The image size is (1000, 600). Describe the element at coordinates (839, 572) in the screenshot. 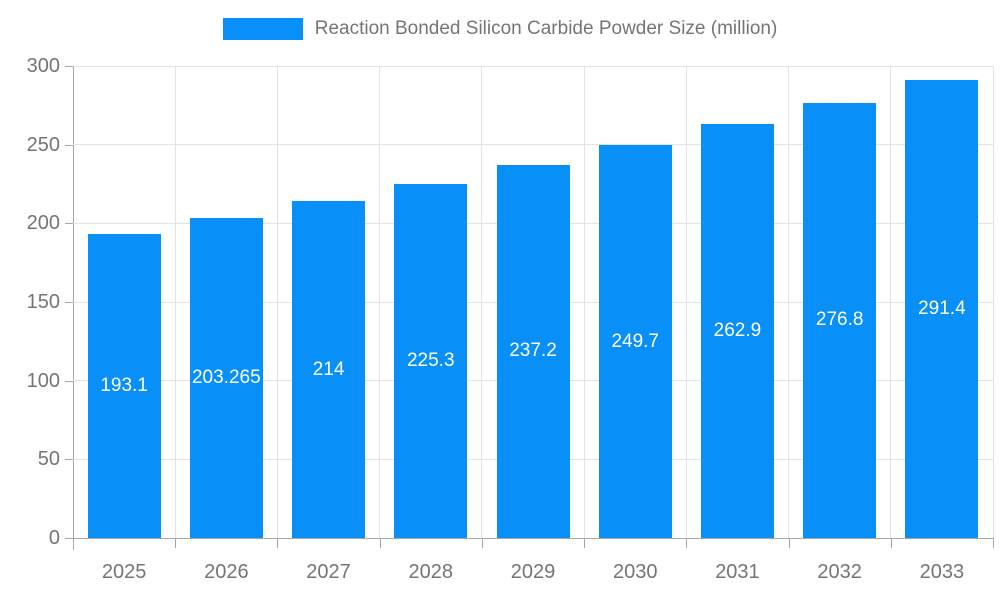

I see `x-axis-label: 2032` at that location.